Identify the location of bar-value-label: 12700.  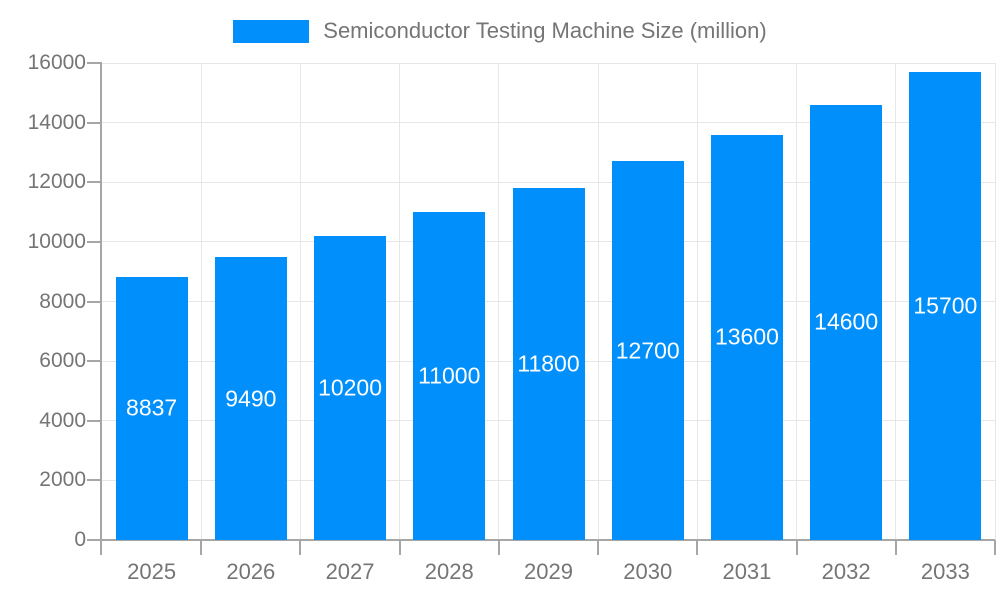
(647, 350).